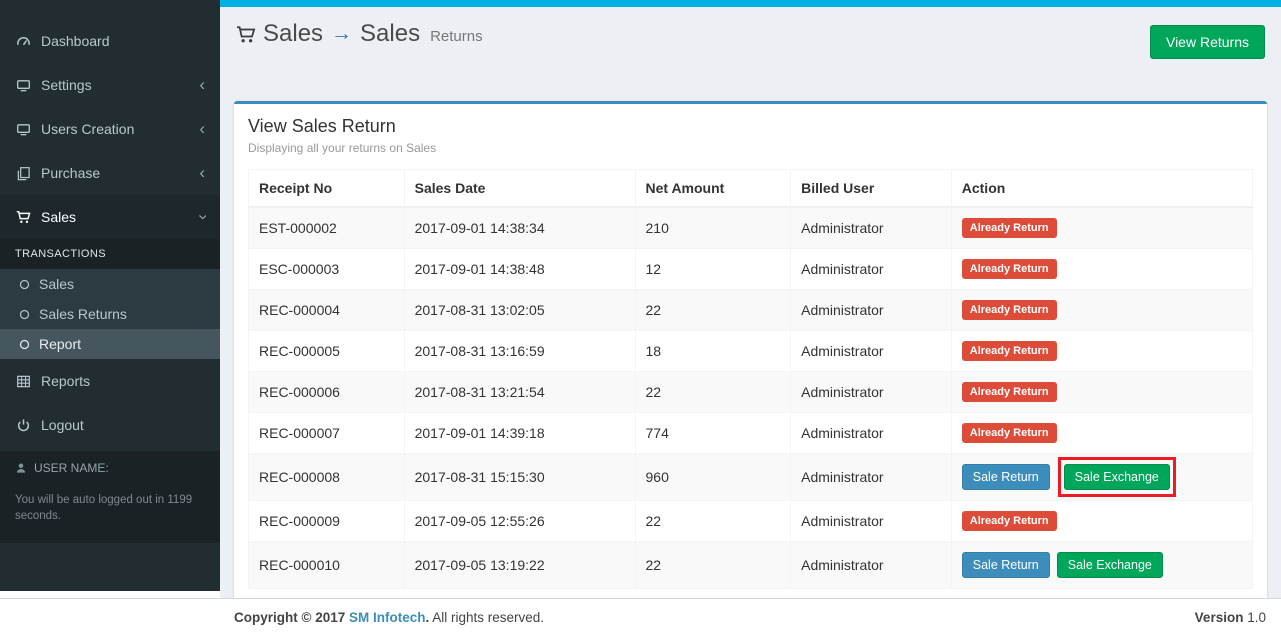 Image resolution: width=1281 pixels, height=639 pixels. I want to click on net-amount-cell: 774, so click(713, 433).